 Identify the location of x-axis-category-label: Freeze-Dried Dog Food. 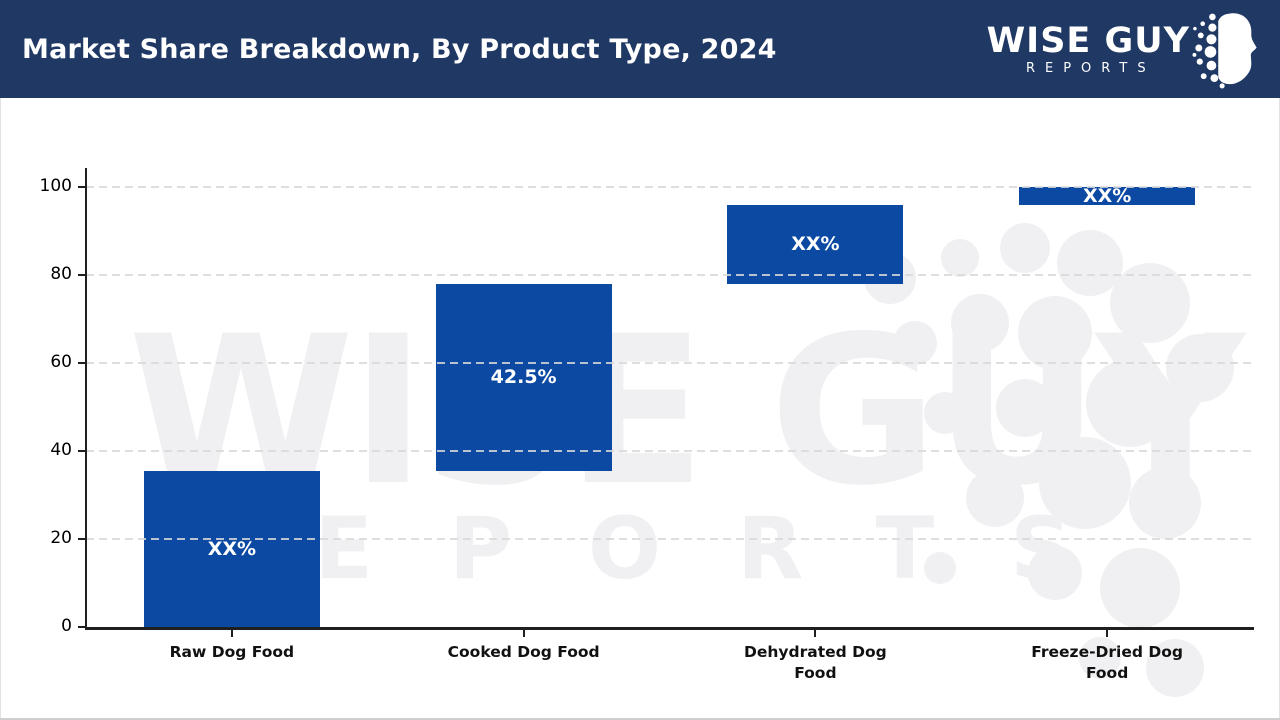
(1107, 662).